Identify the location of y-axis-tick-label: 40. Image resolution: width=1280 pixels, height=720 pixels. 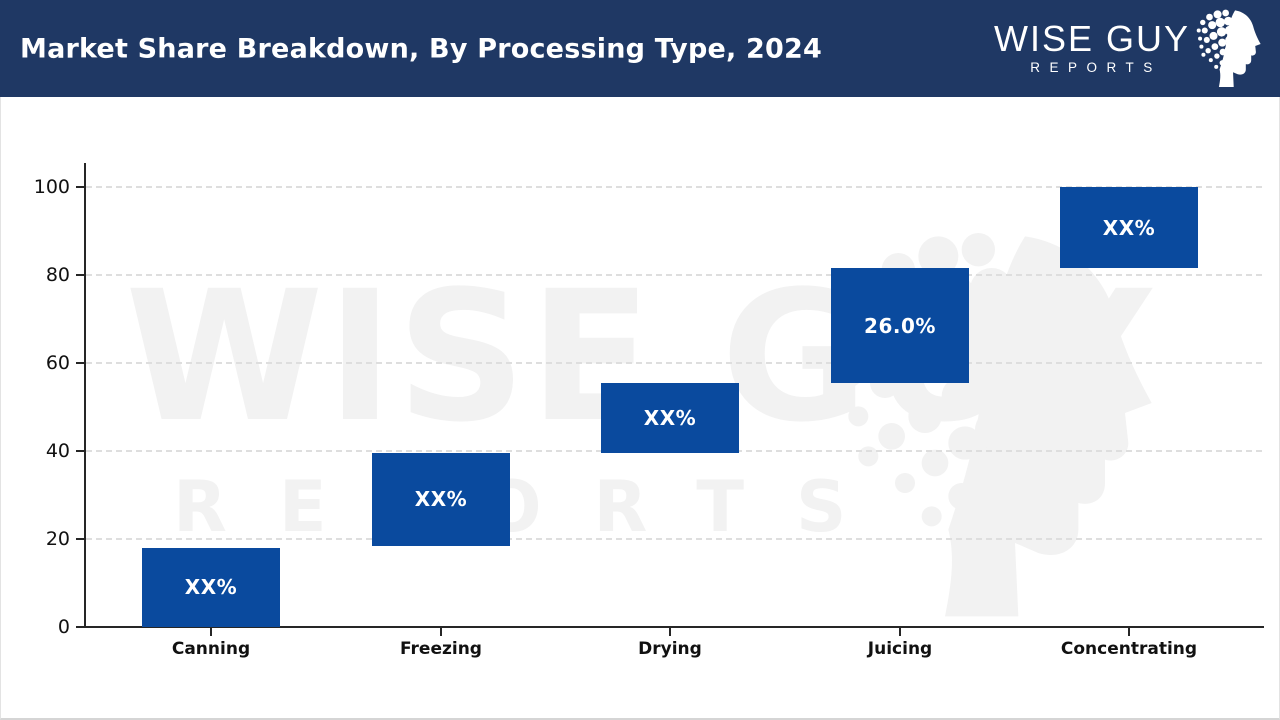
(57, 451).